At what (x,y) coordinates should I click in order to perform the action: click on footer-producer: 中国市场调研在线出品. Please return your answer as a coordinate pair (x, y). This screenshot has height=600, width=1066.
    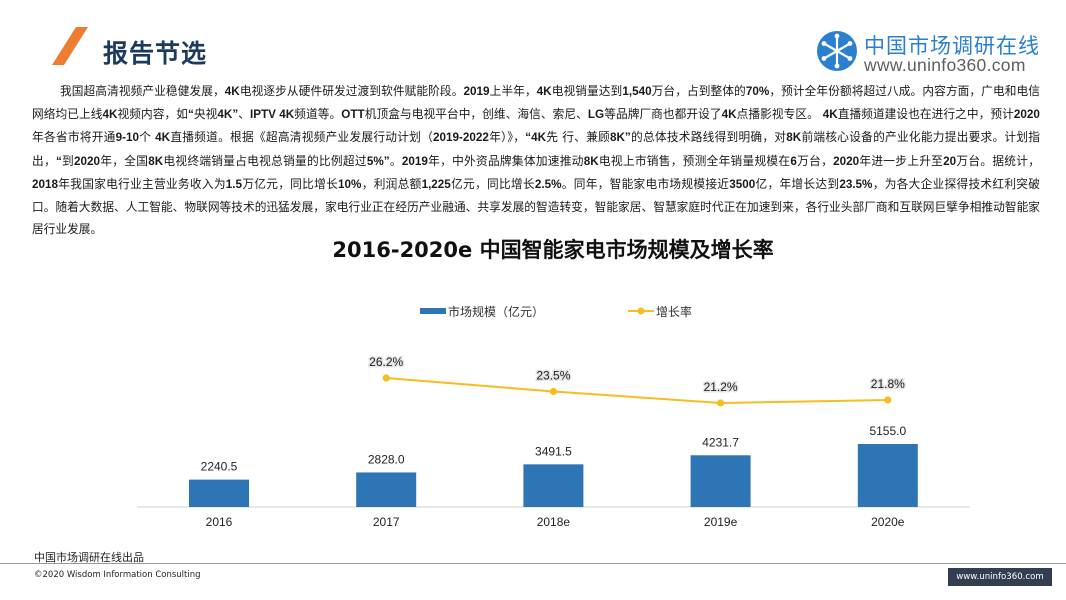
    Looking at the image, I should click on (89, 557).